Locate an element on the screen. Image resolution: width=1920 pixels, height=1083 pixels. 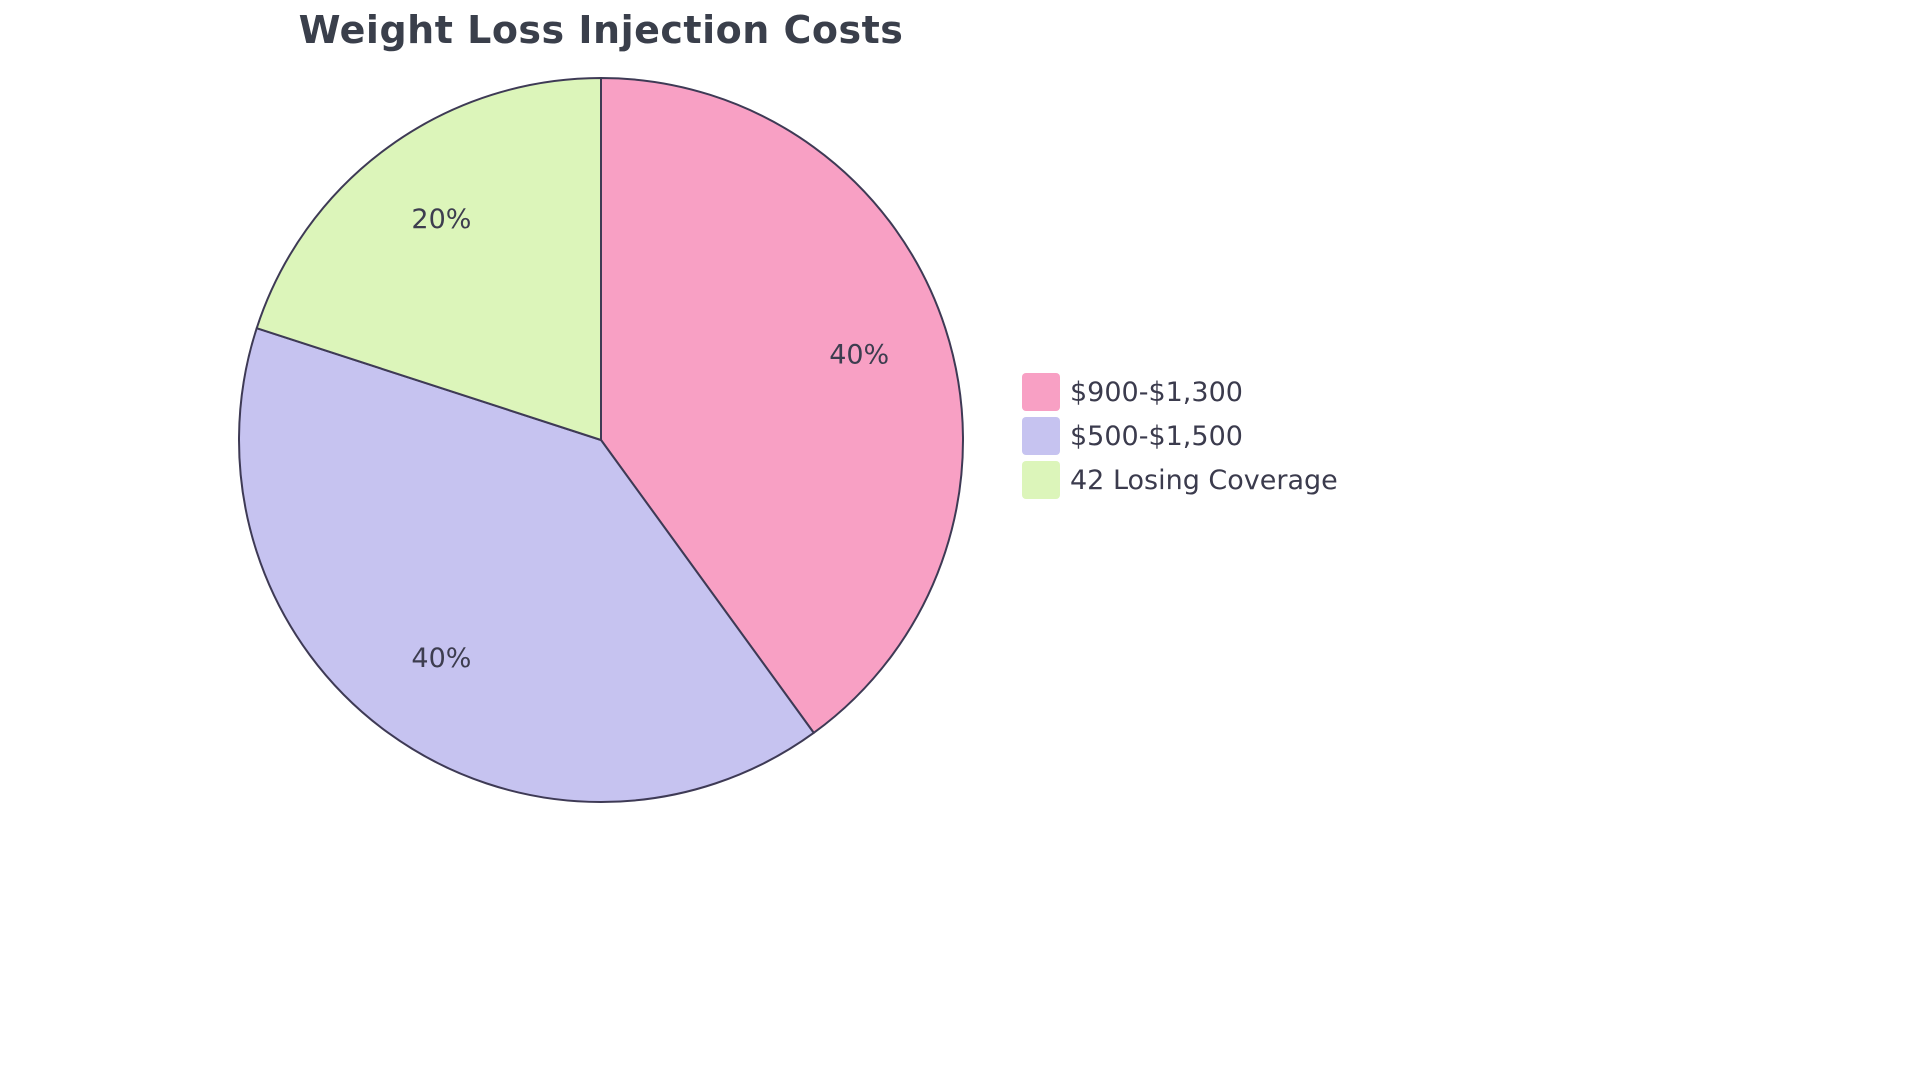
slice-percent-label: 20% is located at coordinates (441, 219).